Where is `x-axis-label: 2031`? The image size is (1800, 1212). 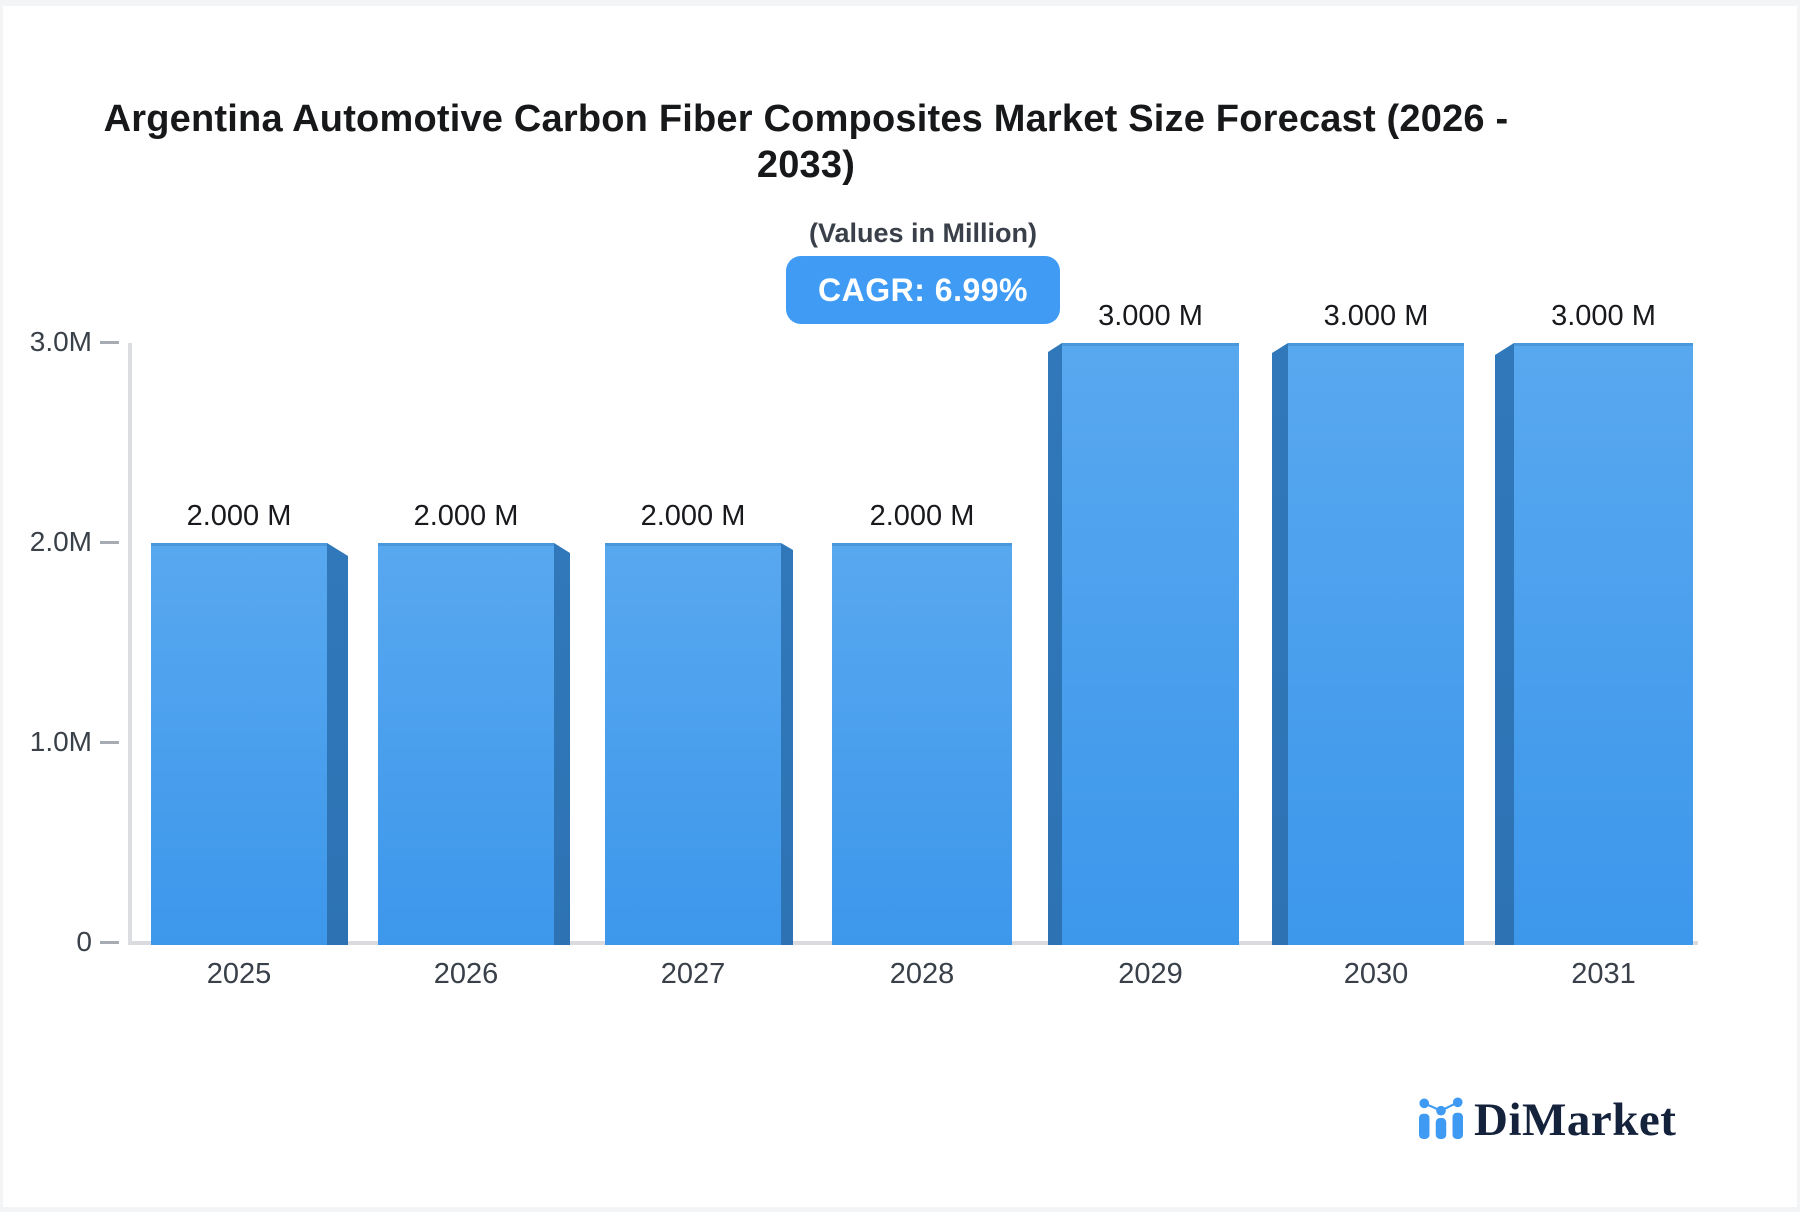 x-axis-label: 2031 is located at coordinates (1603, 974).